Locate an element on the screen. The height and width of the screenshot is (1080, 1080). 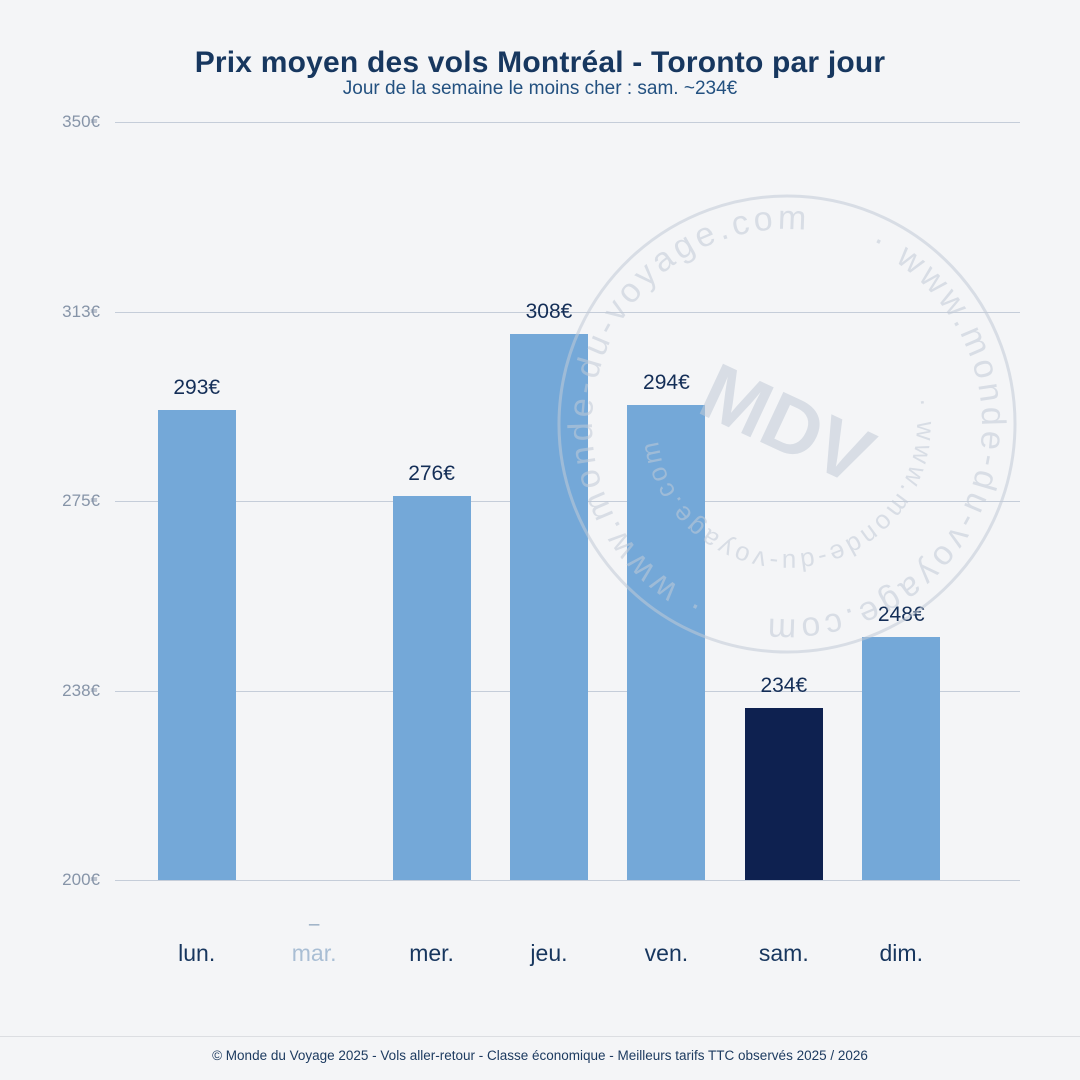
x-axis-cell: lun. is located at coordinates (196, 939).